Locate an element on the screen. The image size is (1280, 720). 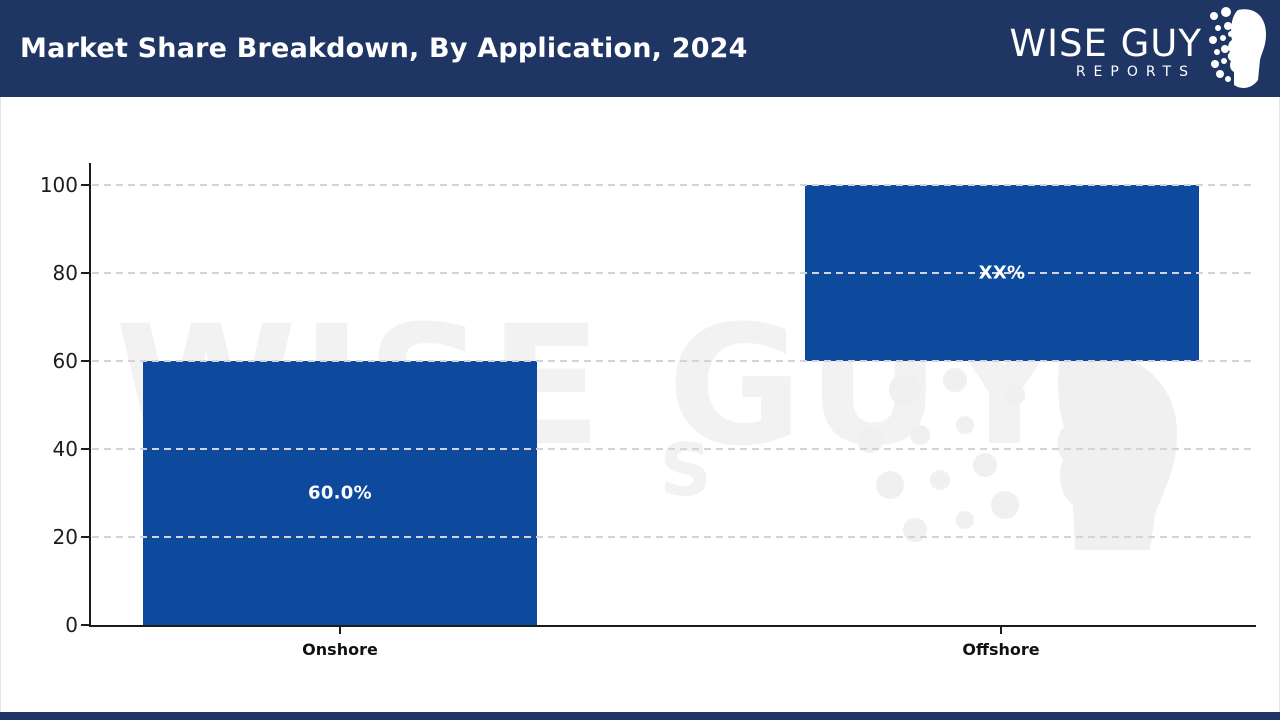
bar-onshore is located at coordinates (340, 493).